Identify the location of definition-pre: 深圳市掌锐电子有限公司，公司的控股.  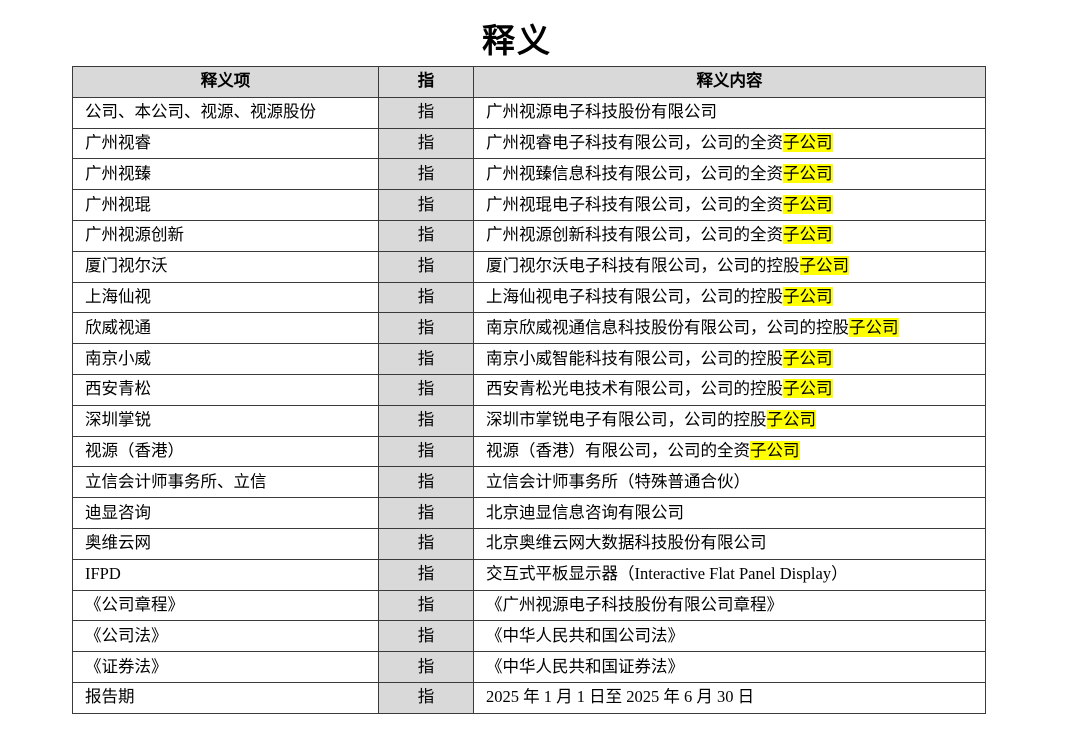
(626, 420).